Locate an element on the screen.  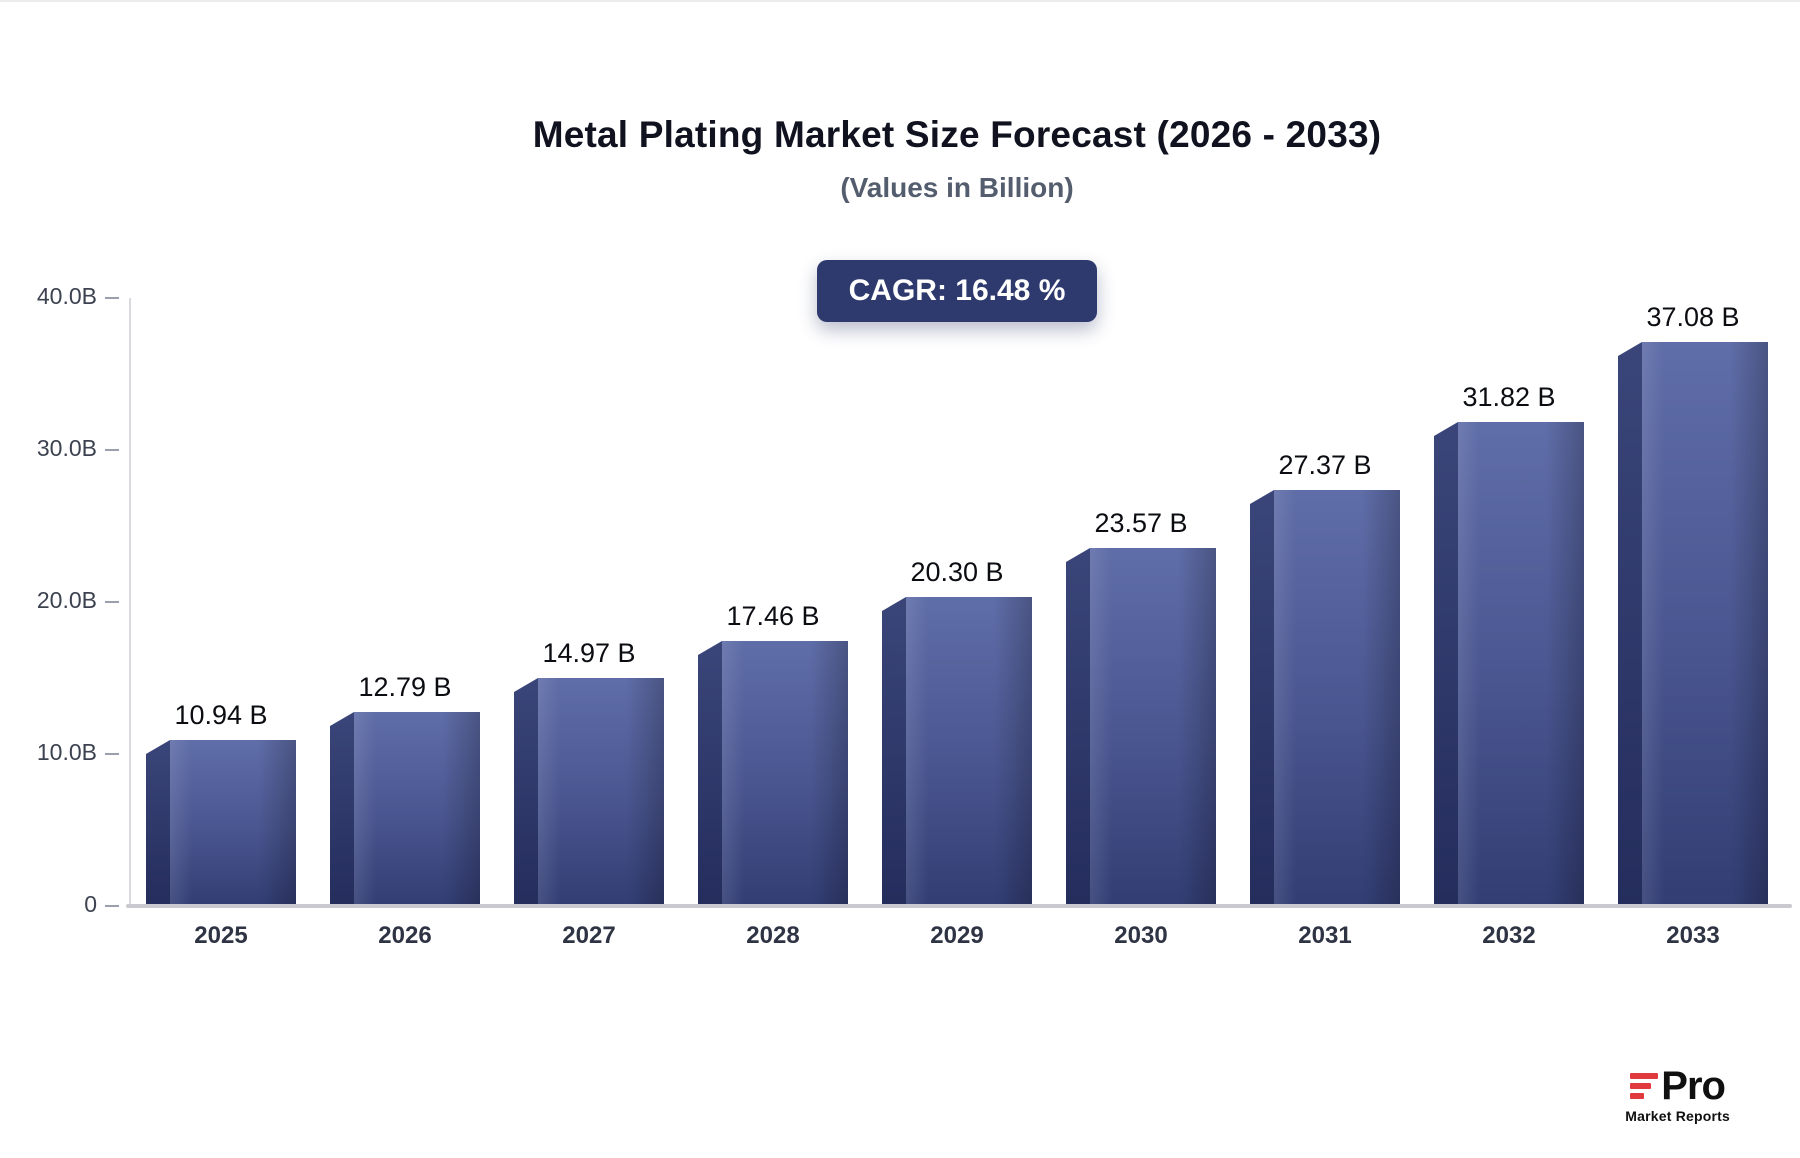
x-axis-label-2025: 2025 is located at coordinates (221, 935).